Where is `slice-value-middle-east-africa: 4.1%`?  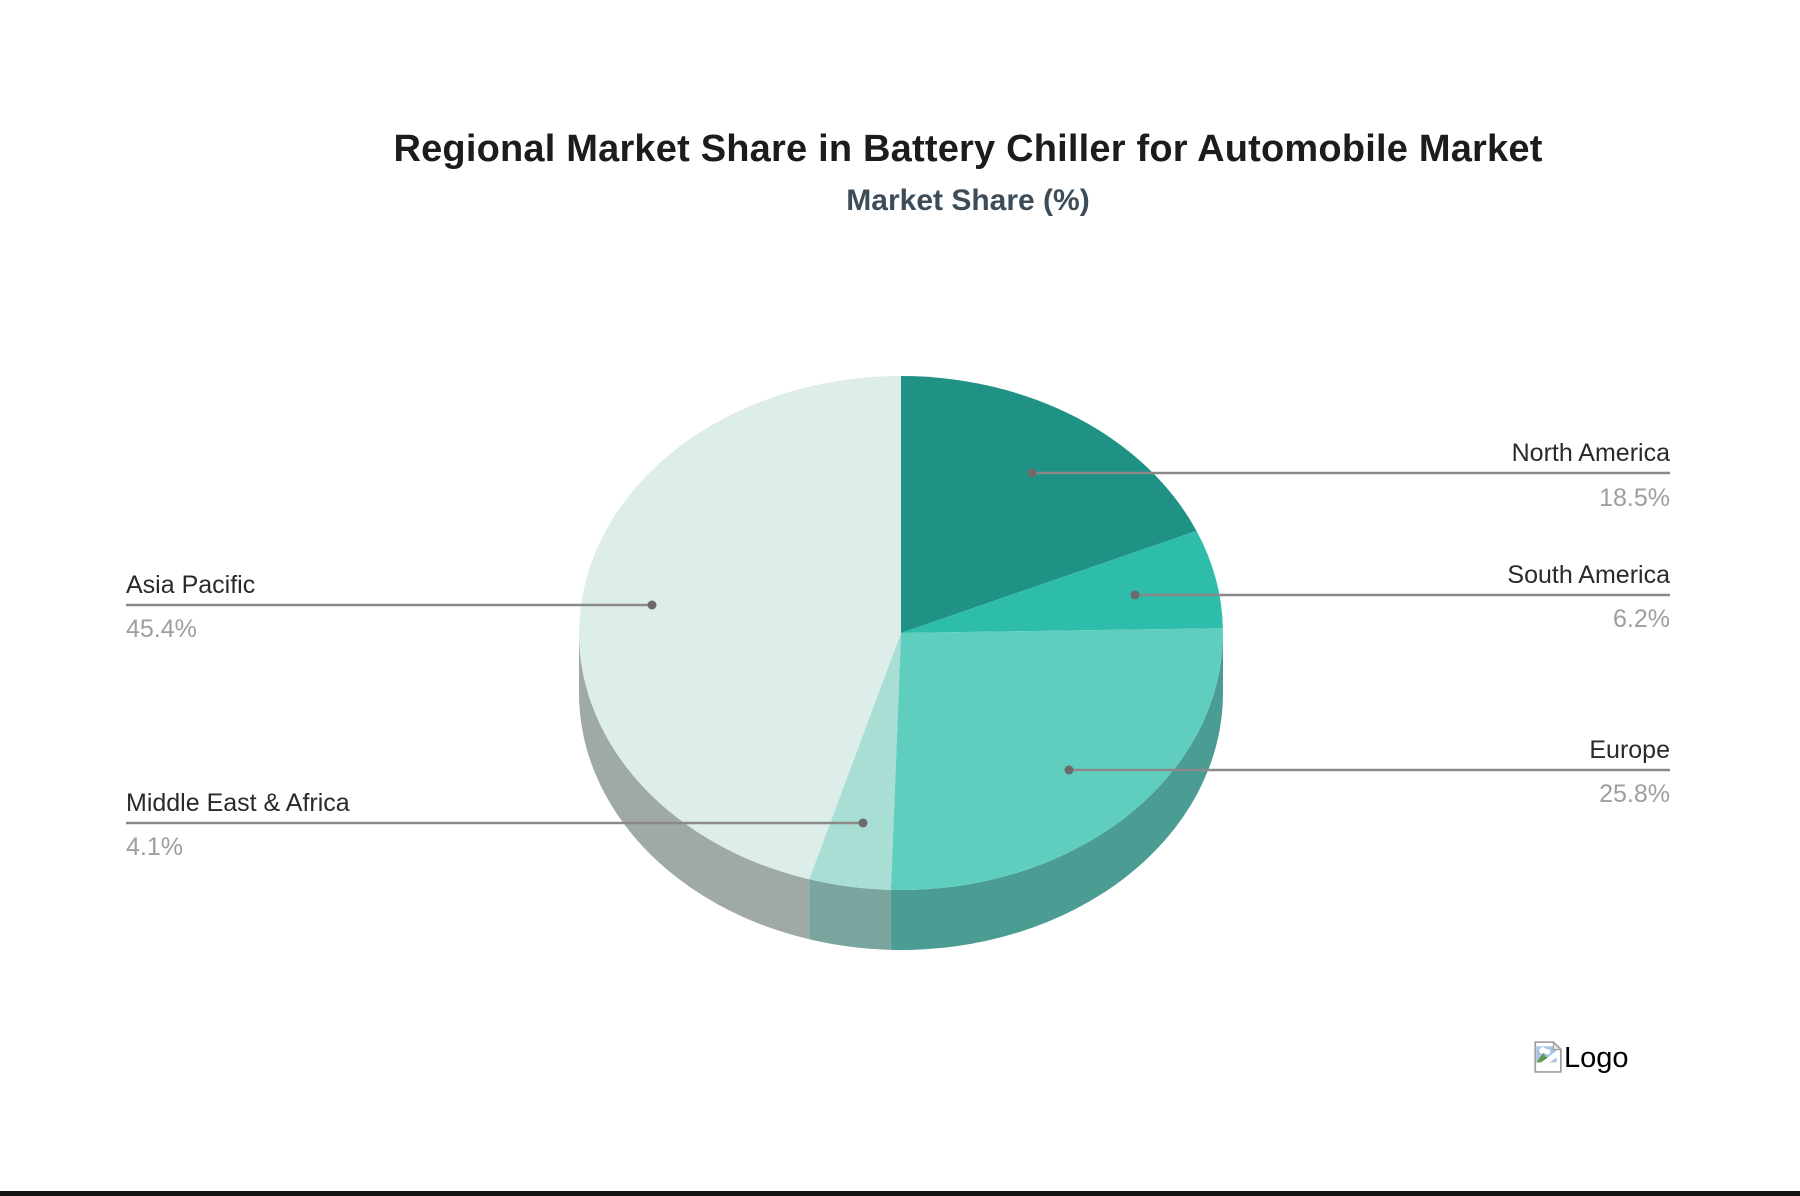
slice-value-middle-east-africa: 4.1% is located at coordinates (154, 847).